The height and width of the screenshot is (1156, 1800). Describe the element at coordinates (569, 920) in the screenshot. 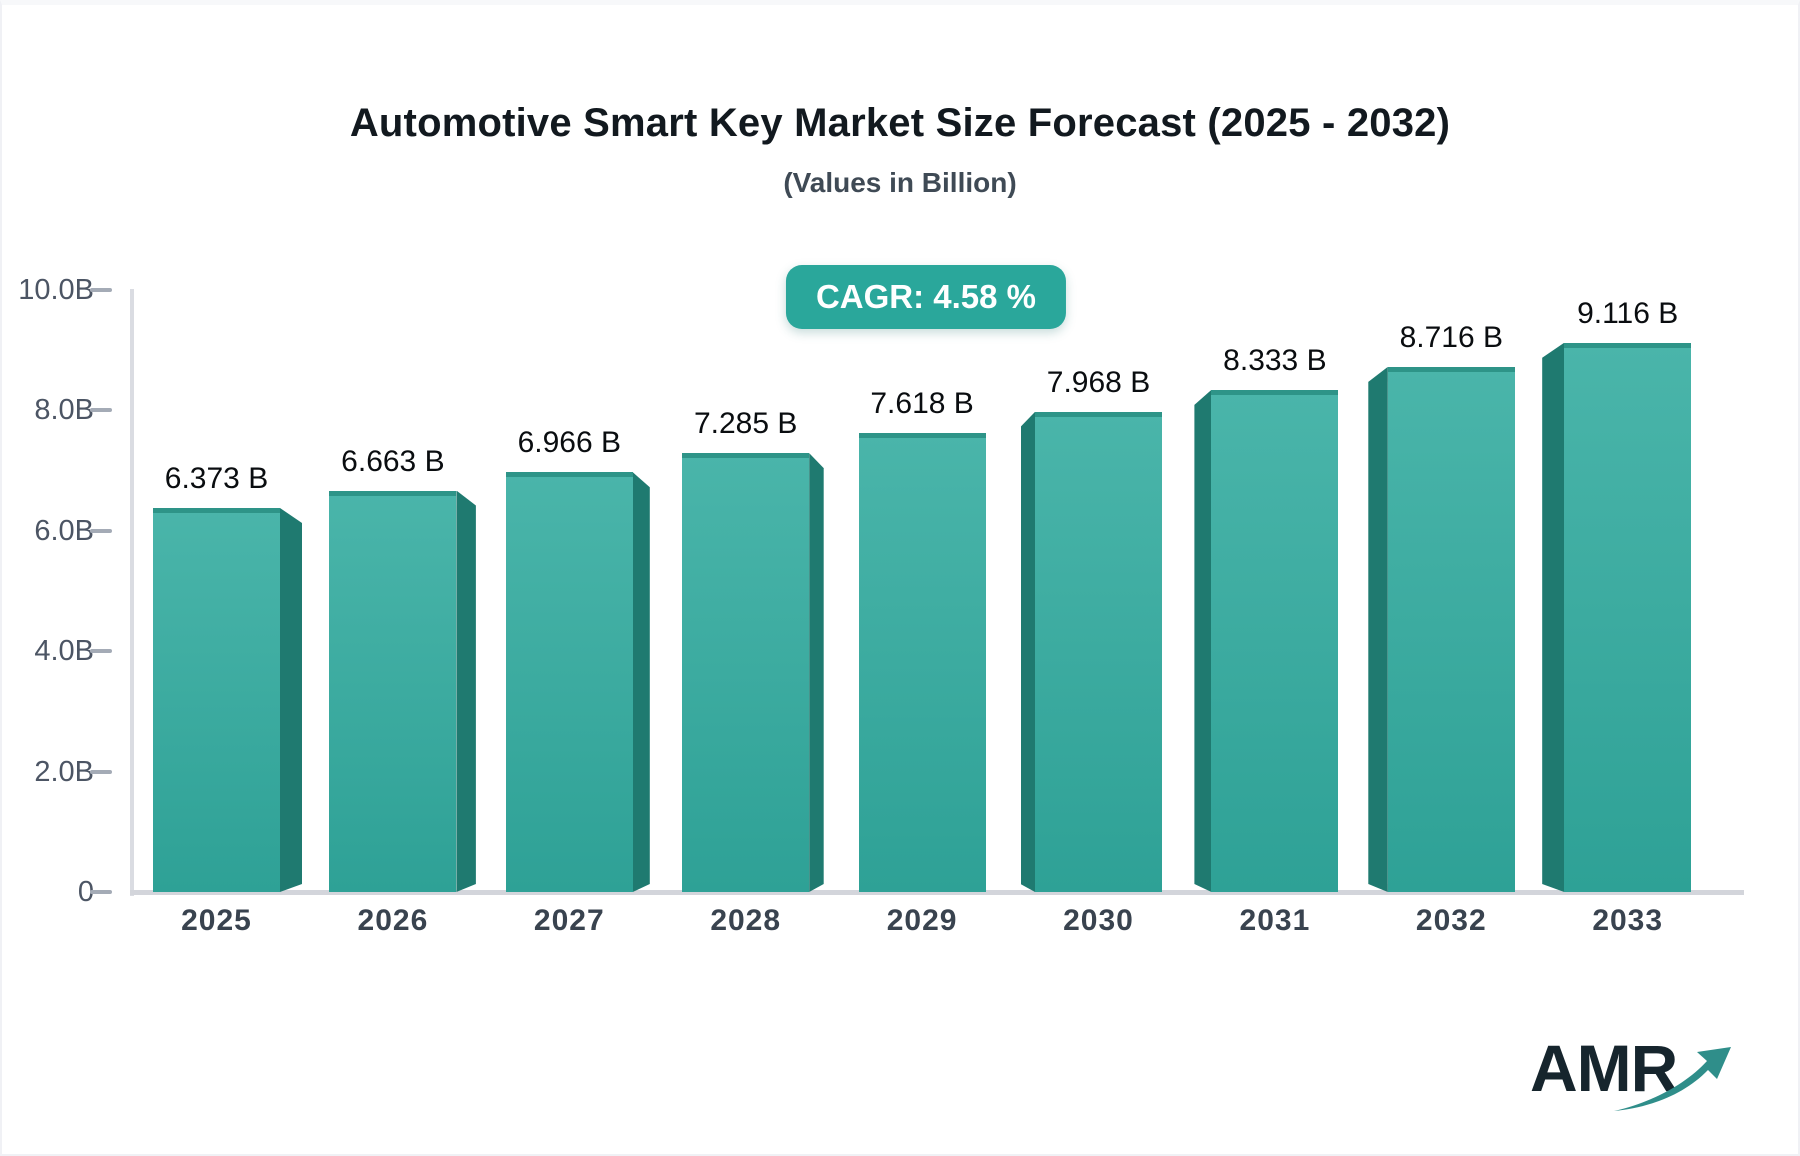

I see `x-axis-tick-label: 2027` at that location.